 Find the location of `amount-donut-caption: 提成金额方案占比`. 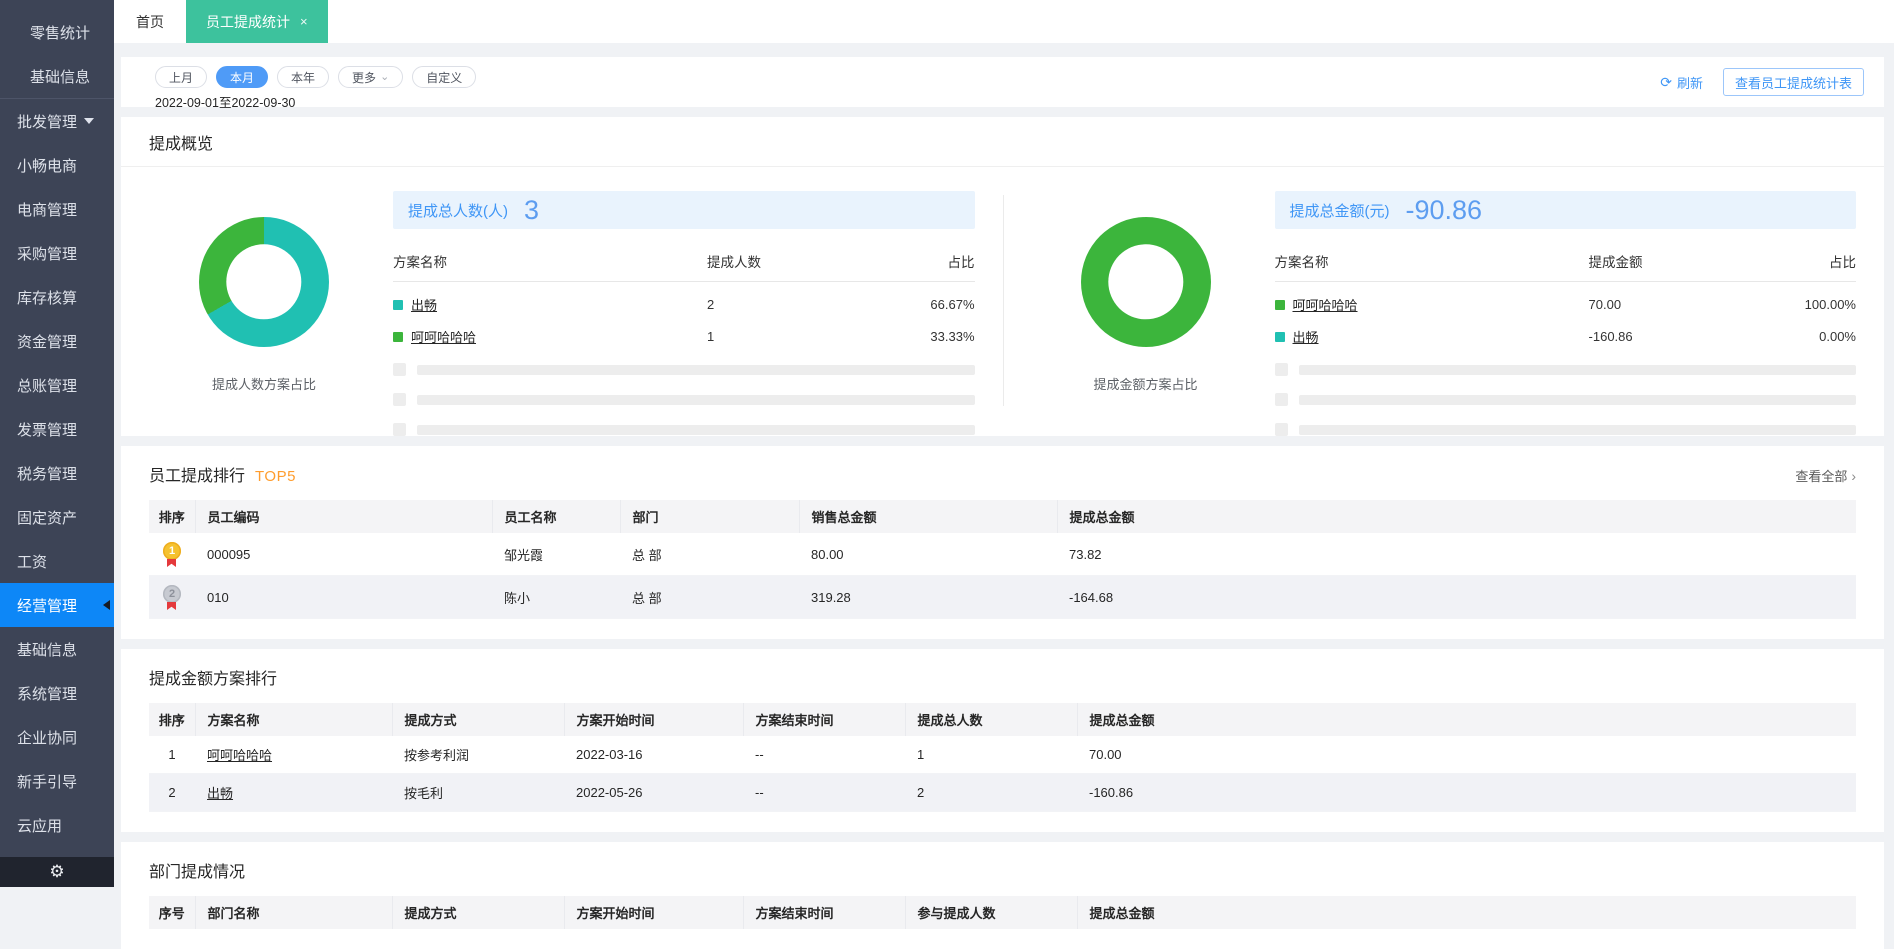

amount-donut-caption: 提成金额方案占比 is located at coordinates (1145, 383).